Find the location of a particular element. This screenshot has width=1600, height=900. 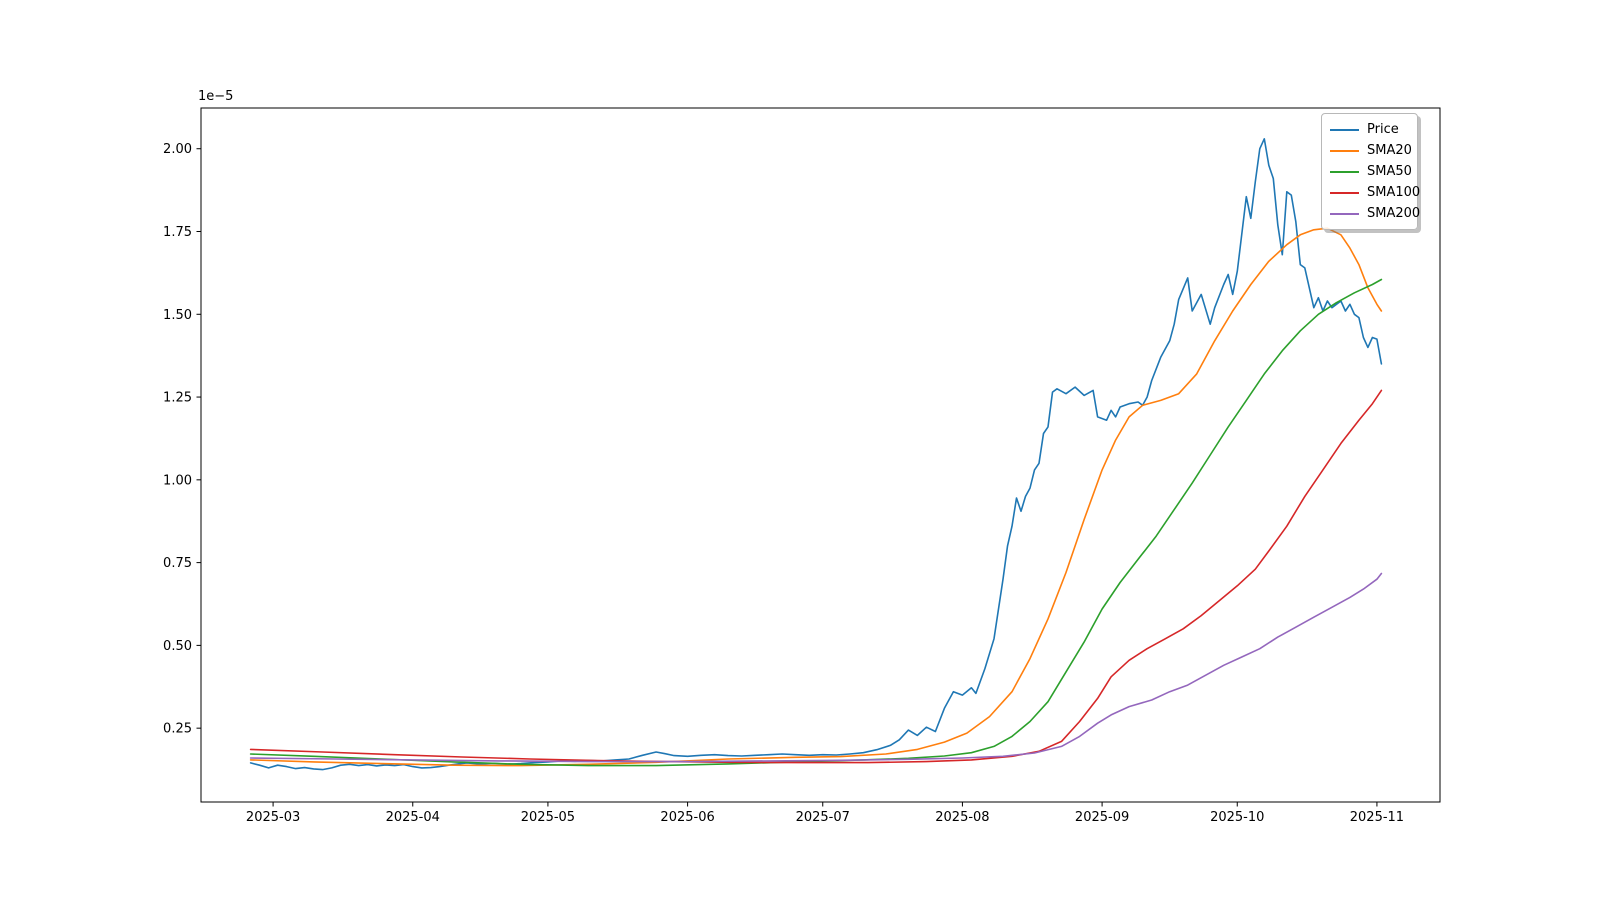

x-tick-label: 2025-03 is located at coordinates (273, 817).